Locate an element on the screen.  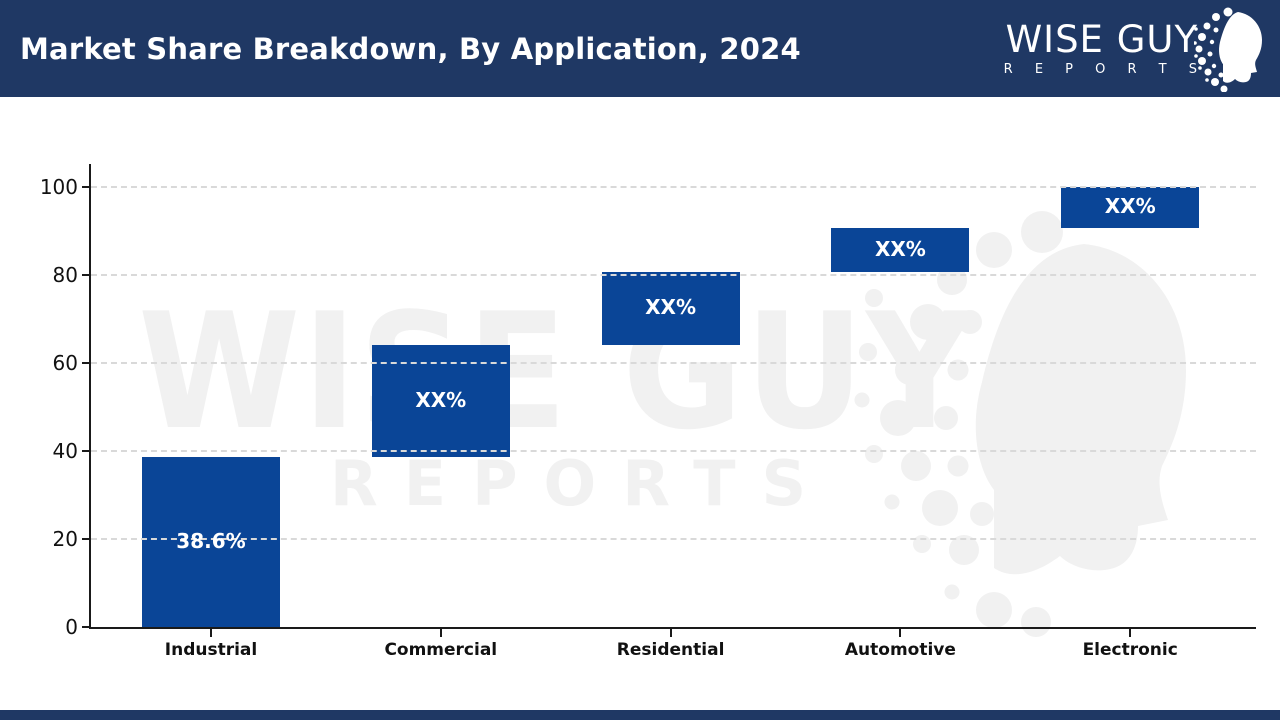
y-tick-label: 80 is located at coordinates (65, 275).